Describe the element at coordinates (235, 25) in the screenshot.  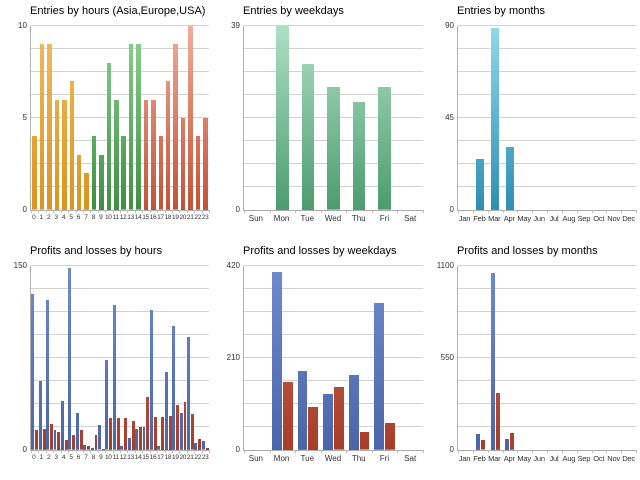
I see `y-axis-tick-label: 39` at that location.